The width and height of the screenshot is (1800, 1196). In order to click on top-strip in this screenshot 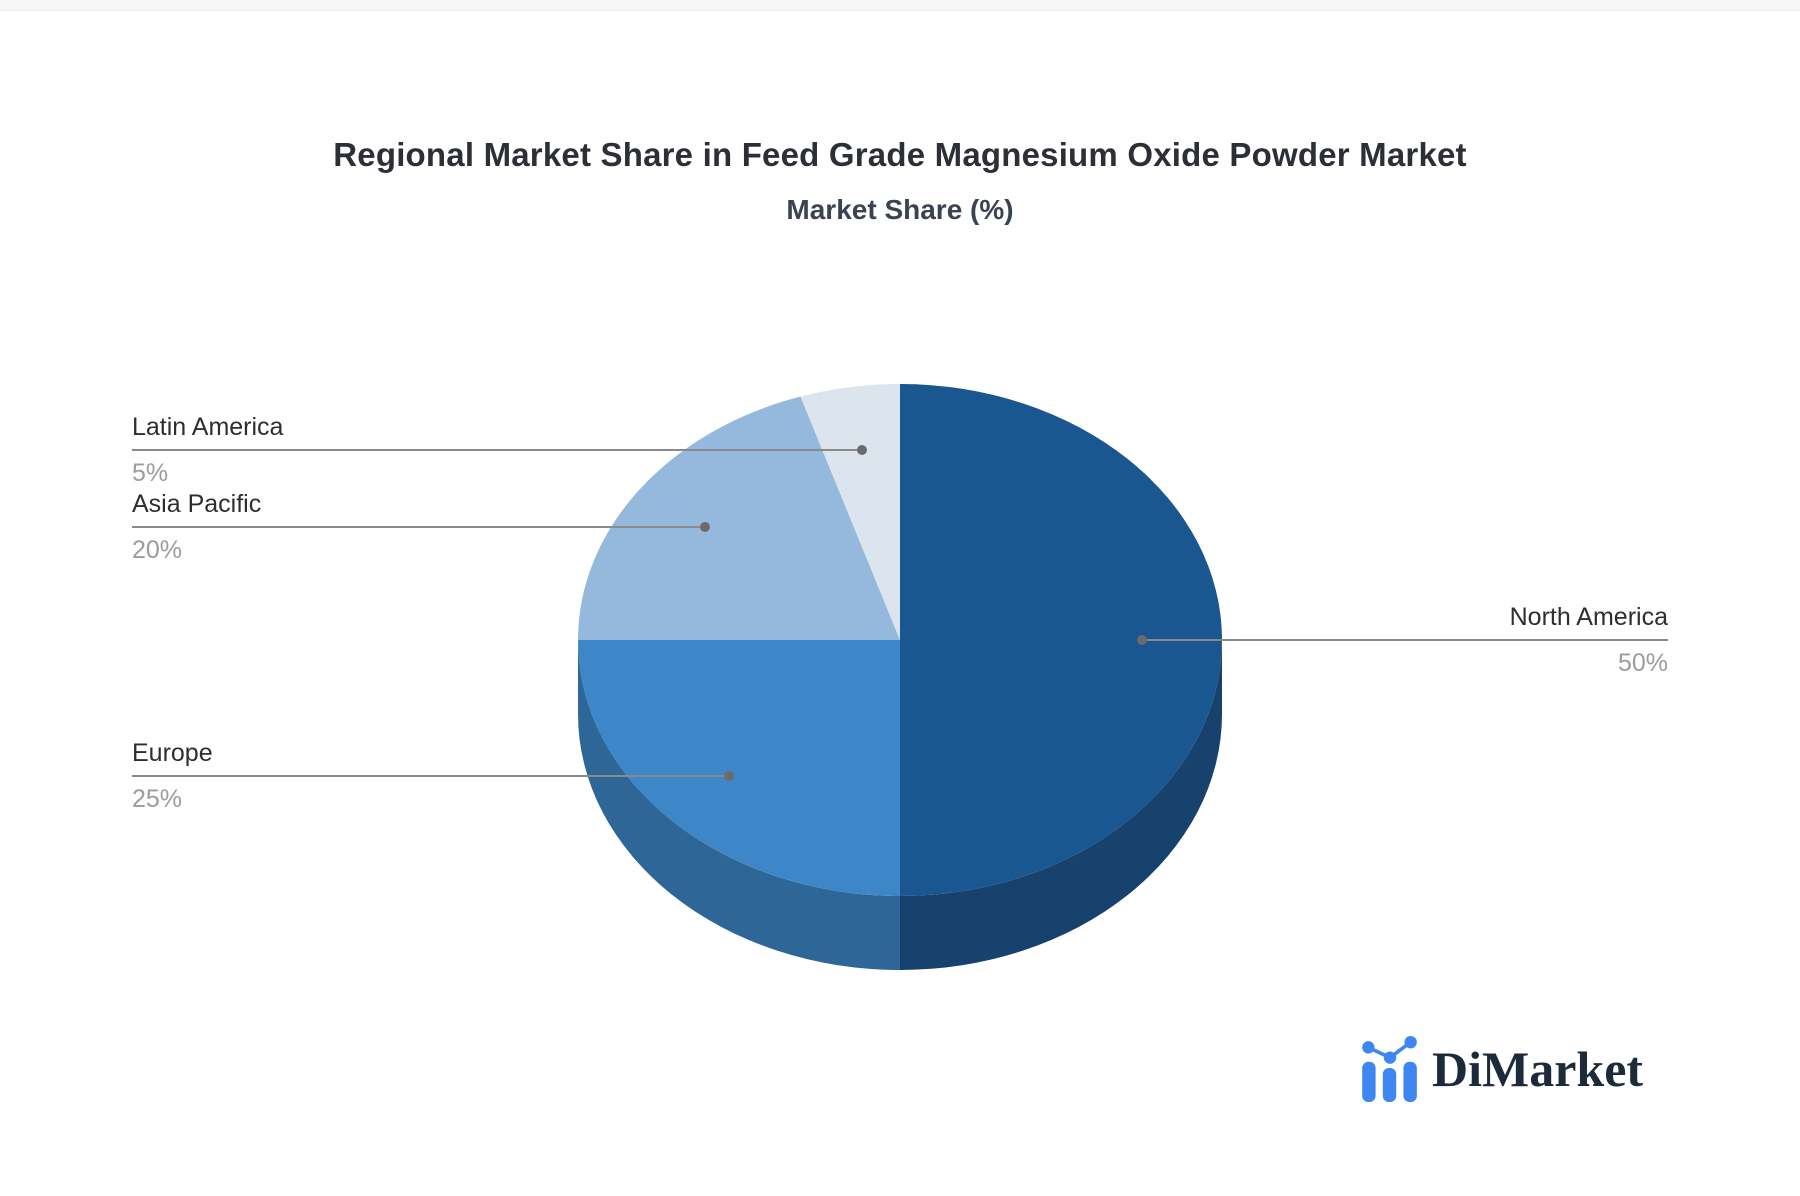, I will do `click(900, 5)`.